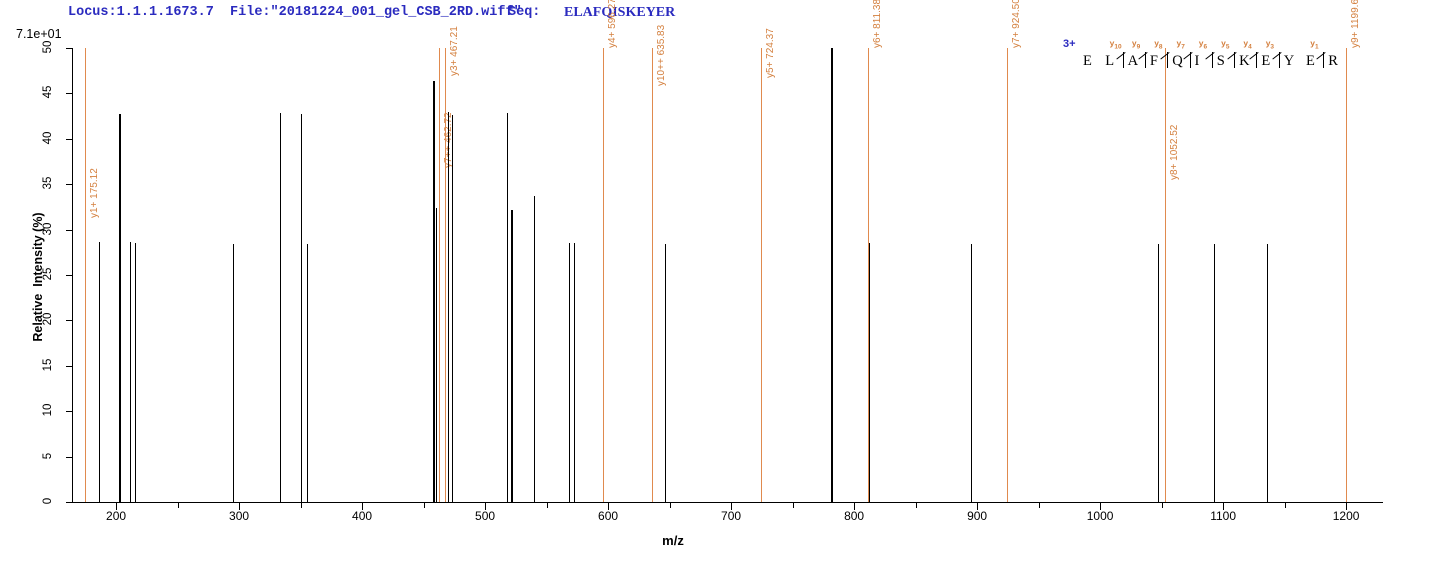  I want to click on ladder-ion-label: y6, so click(1203, 44).